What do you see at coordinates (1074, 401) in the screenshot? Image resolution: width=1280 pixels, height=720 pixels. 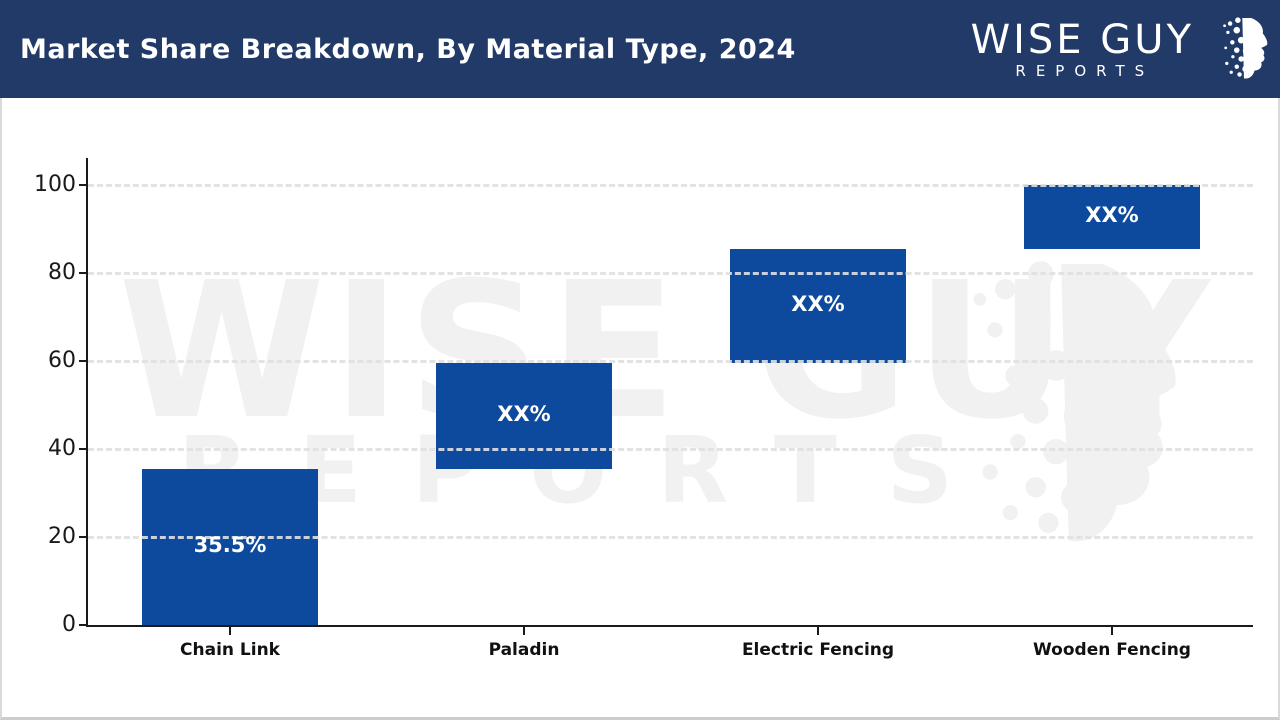 I see `watermark-dotted-face-icon` at bounding box center [1074, 401].